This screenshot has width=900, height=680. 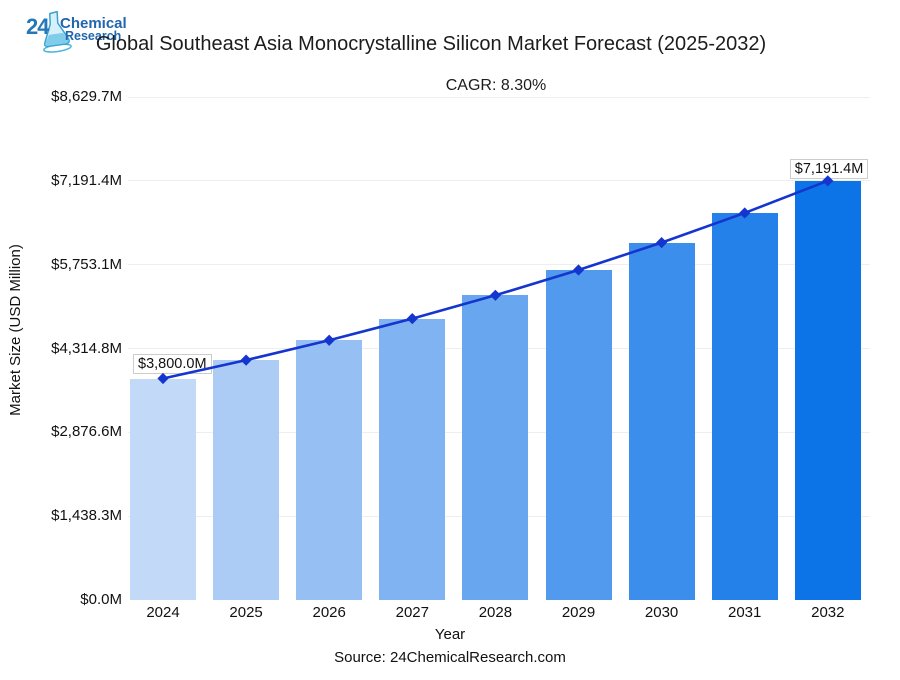 I want to click on bar-2028, so click(x=495, y=447).